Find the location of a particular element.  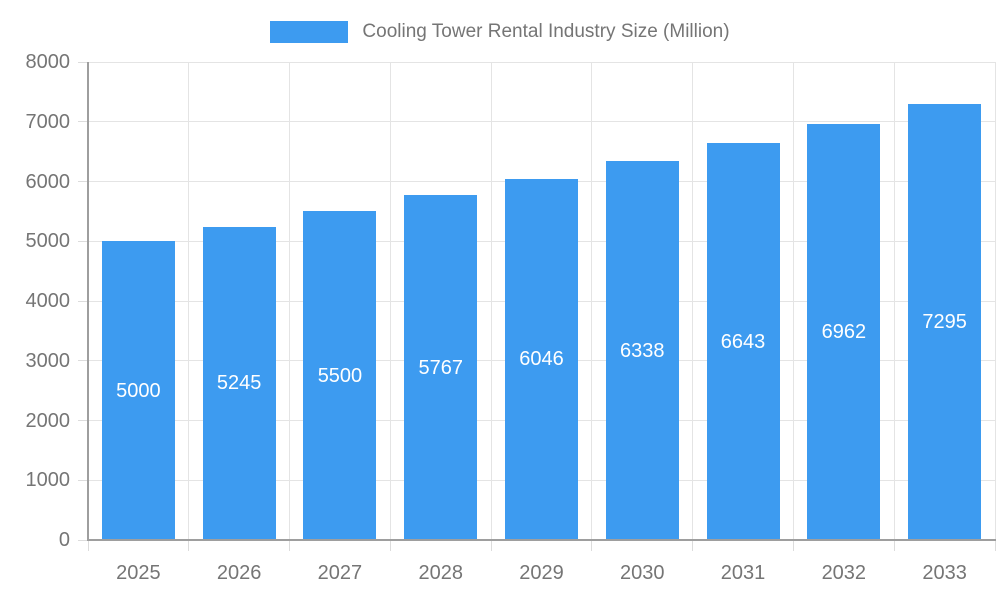

bar-value-label: 7295 is located at coordinates (944, 322).